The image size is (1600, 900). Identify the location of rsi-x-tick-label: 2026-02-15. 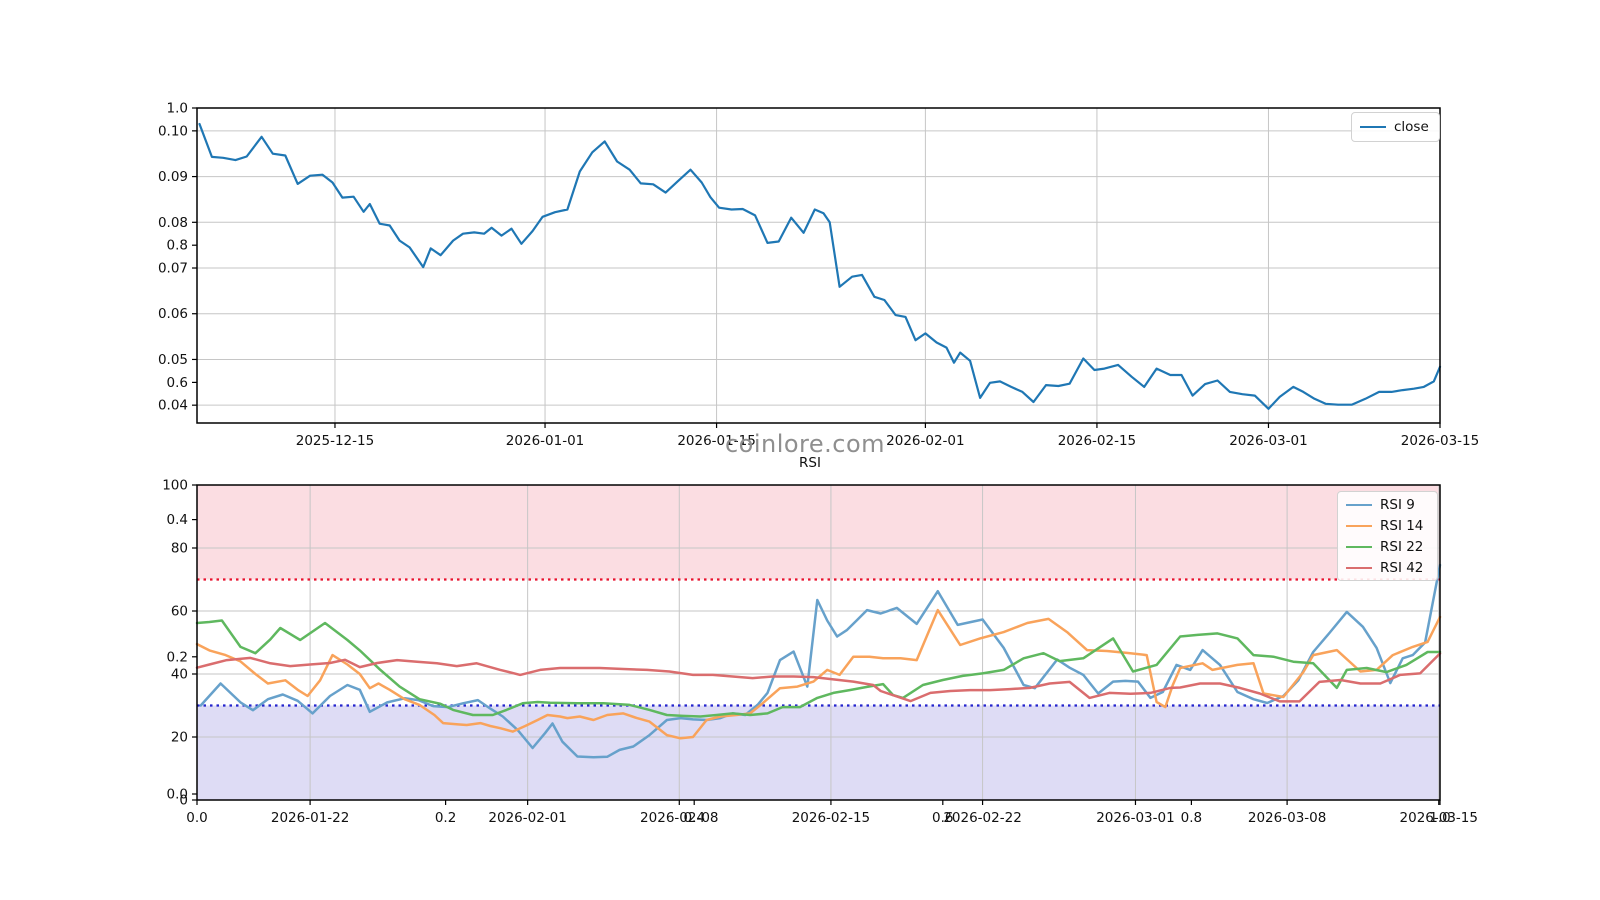
(831, 818).